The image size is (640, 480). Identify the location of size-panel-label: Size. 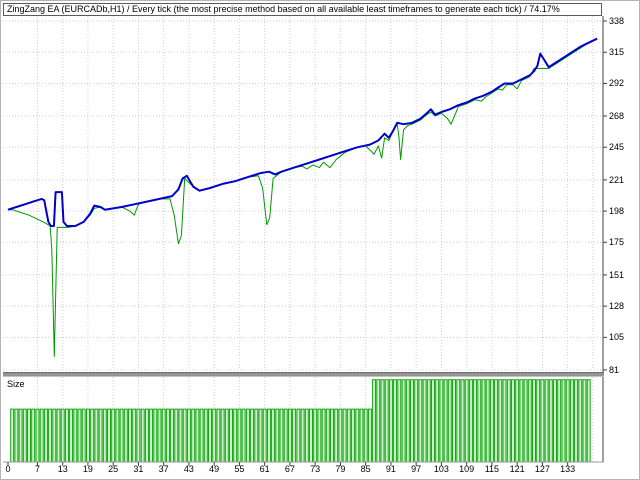
(16, 384).